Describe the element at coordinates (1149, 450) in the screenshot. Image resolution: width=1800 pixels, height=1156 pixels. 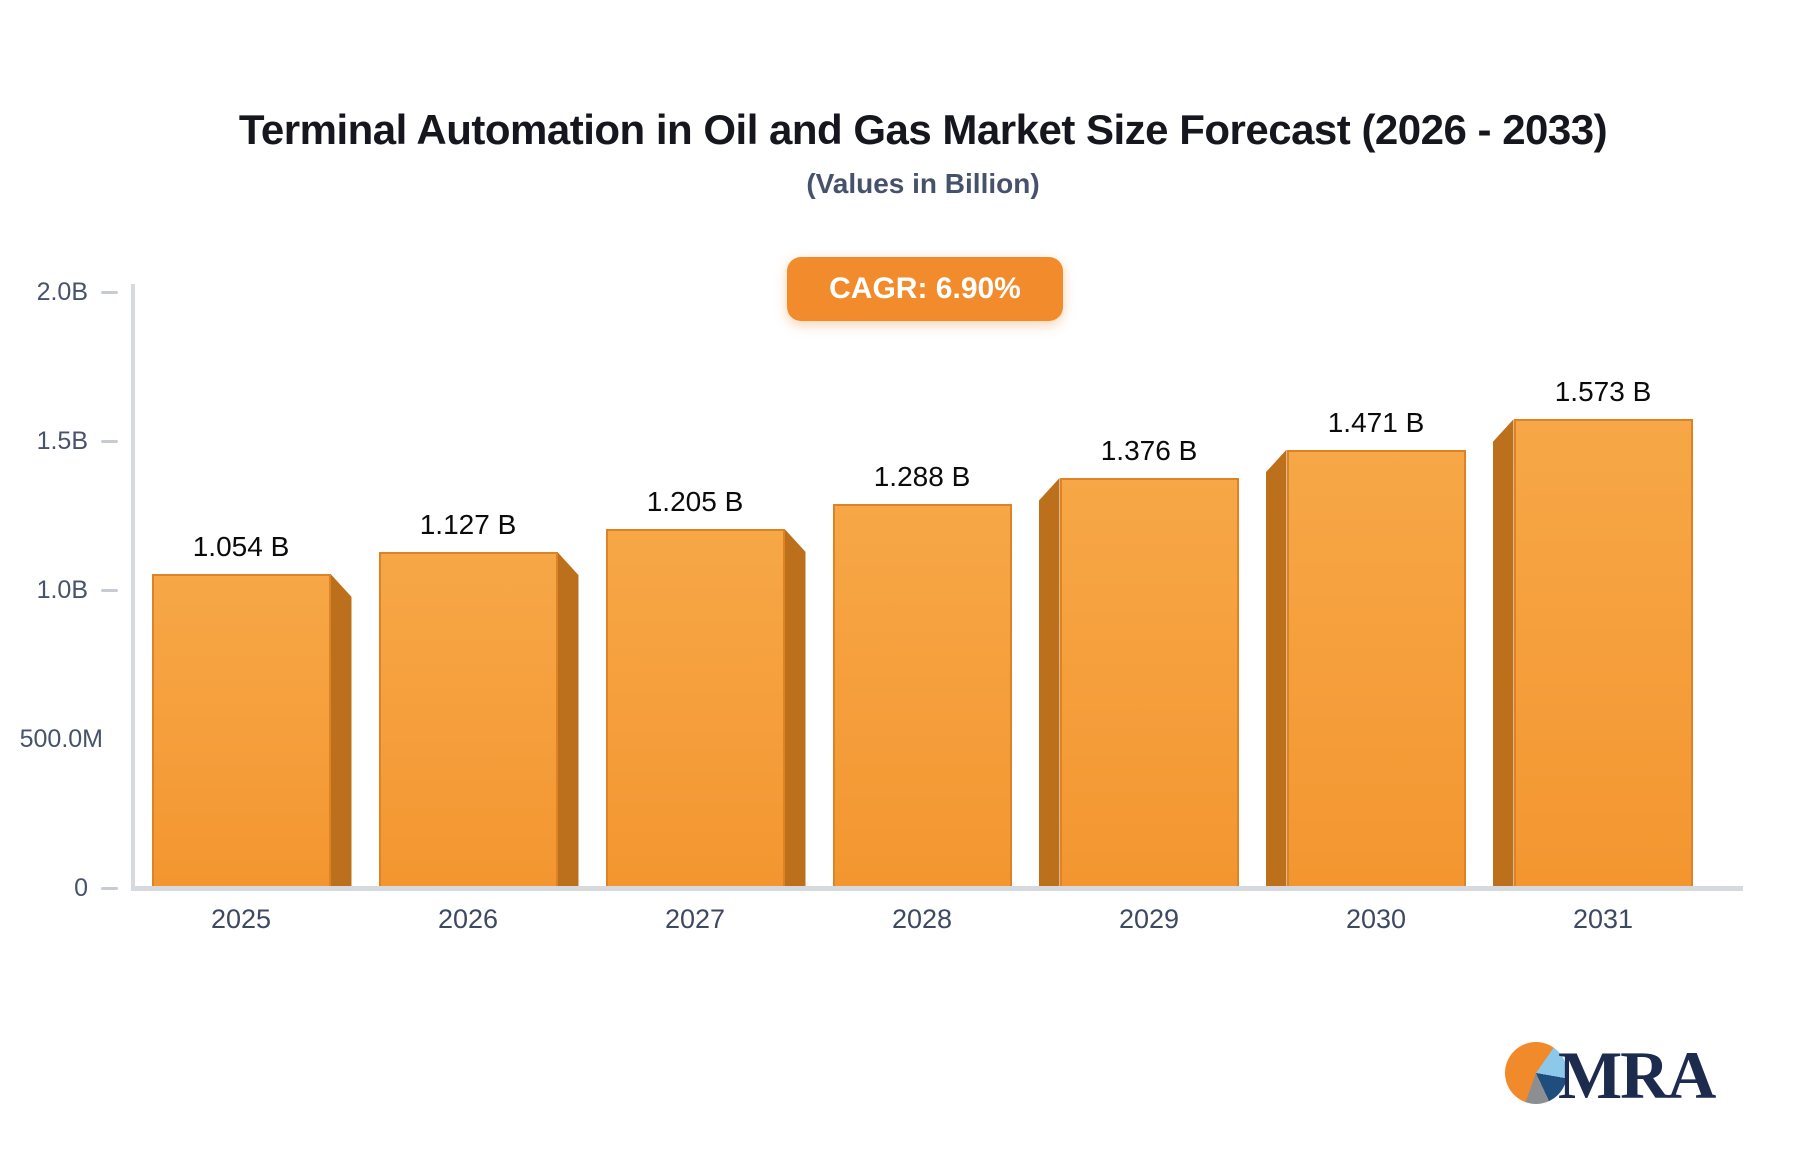
I see `bar-value-label: 1.376 B` at that location.